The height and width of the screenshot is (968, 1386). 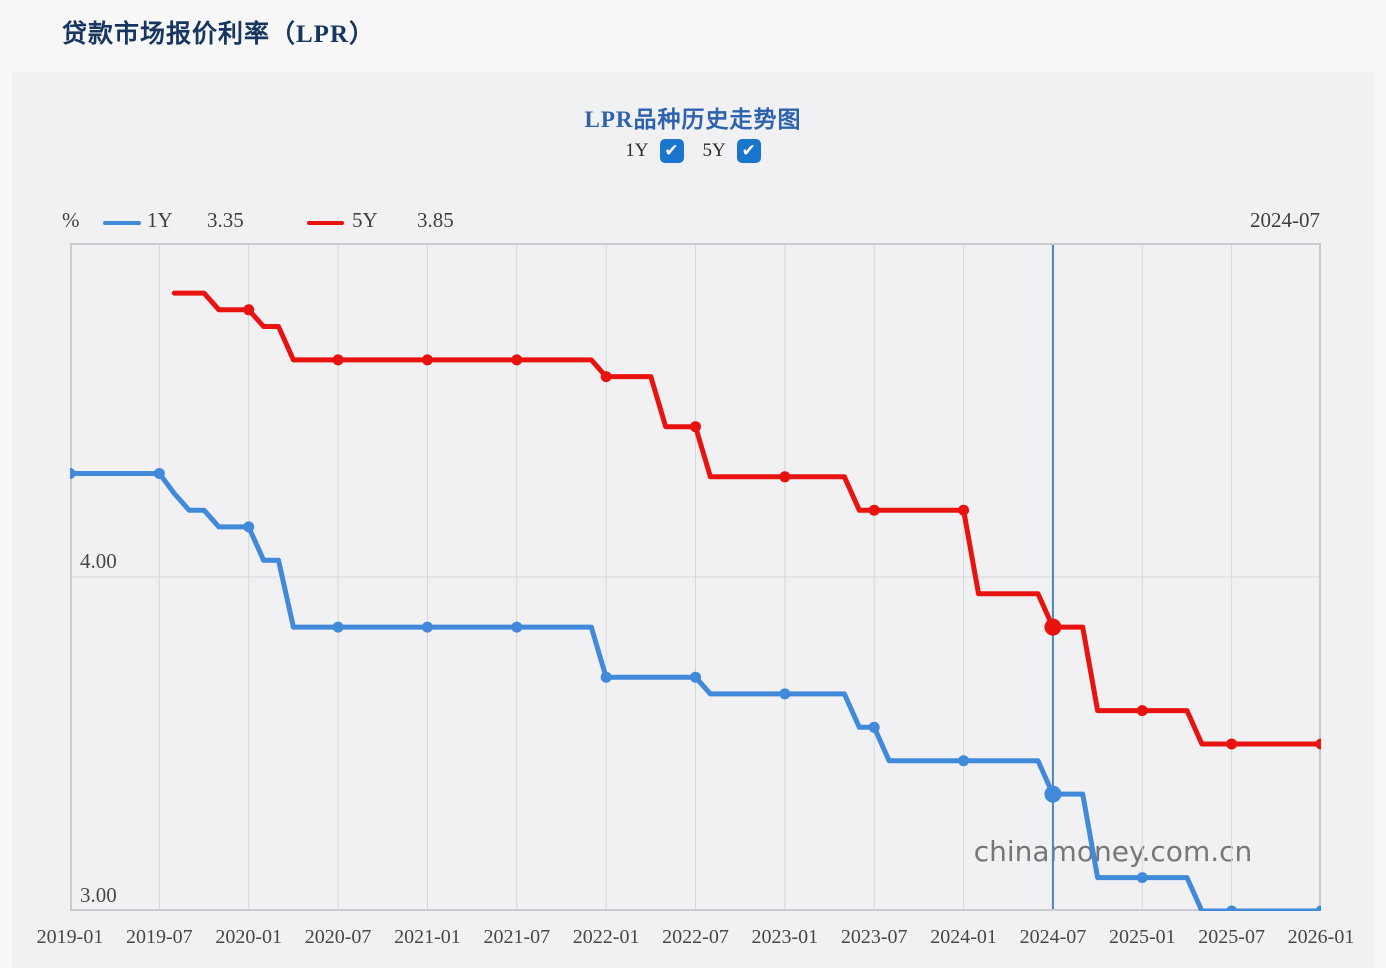 I want to click on legend-value-1y: 3.35, so click(x=225, y=220).